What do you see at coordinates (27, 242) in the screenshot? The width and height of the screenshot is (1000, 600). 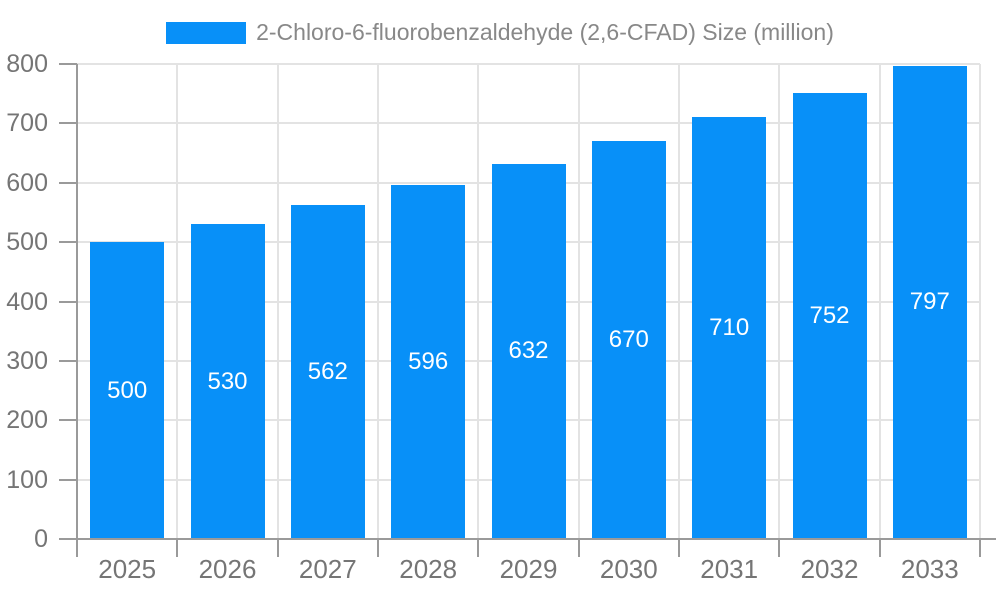 I see `y-tick-label: 500` at bounding box center [27, 242].